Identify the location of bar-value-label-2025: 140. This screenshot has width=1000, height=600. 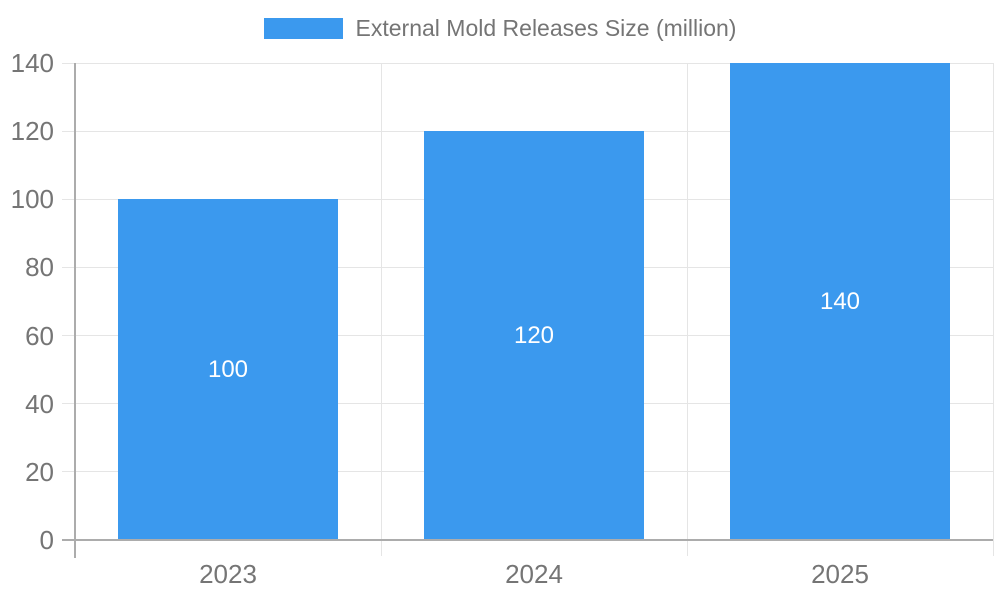
(840, 301).